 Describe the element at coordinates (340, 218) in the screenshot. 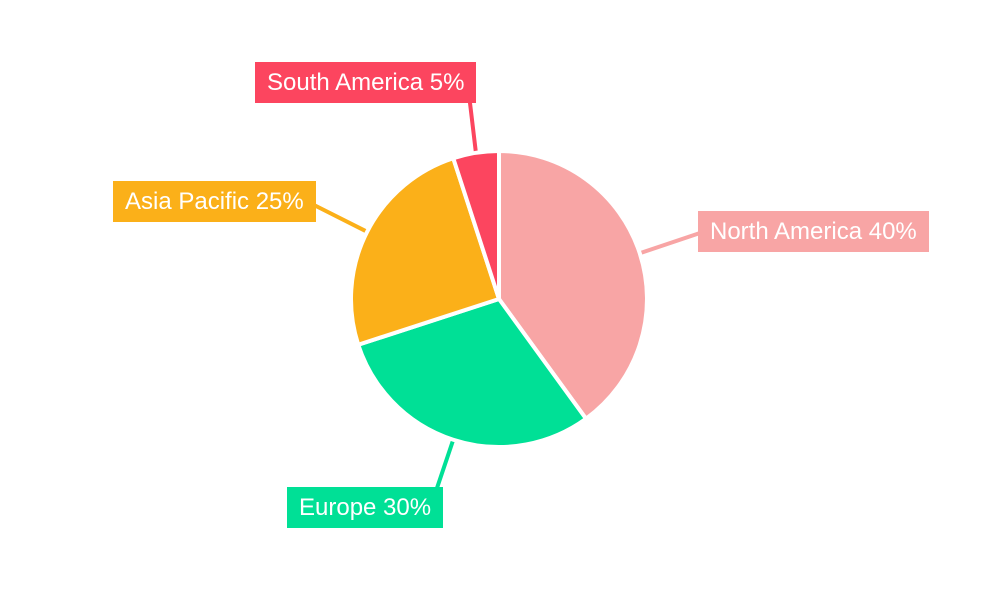

I see `label-line-asia-pacific` at that location.